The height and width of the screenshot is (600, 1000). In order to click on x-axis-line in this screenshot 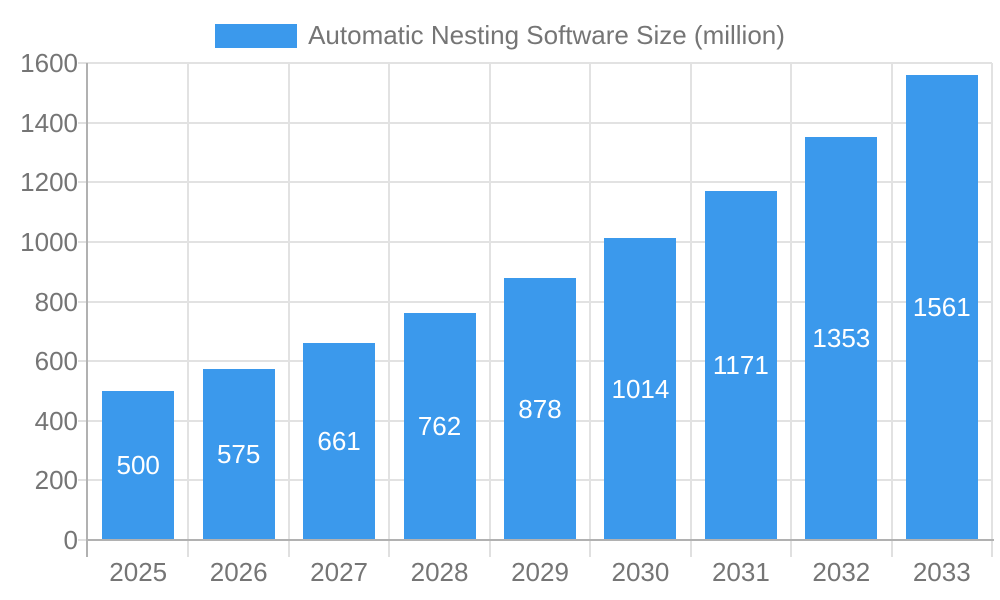, I will do `click(540, 540)`.